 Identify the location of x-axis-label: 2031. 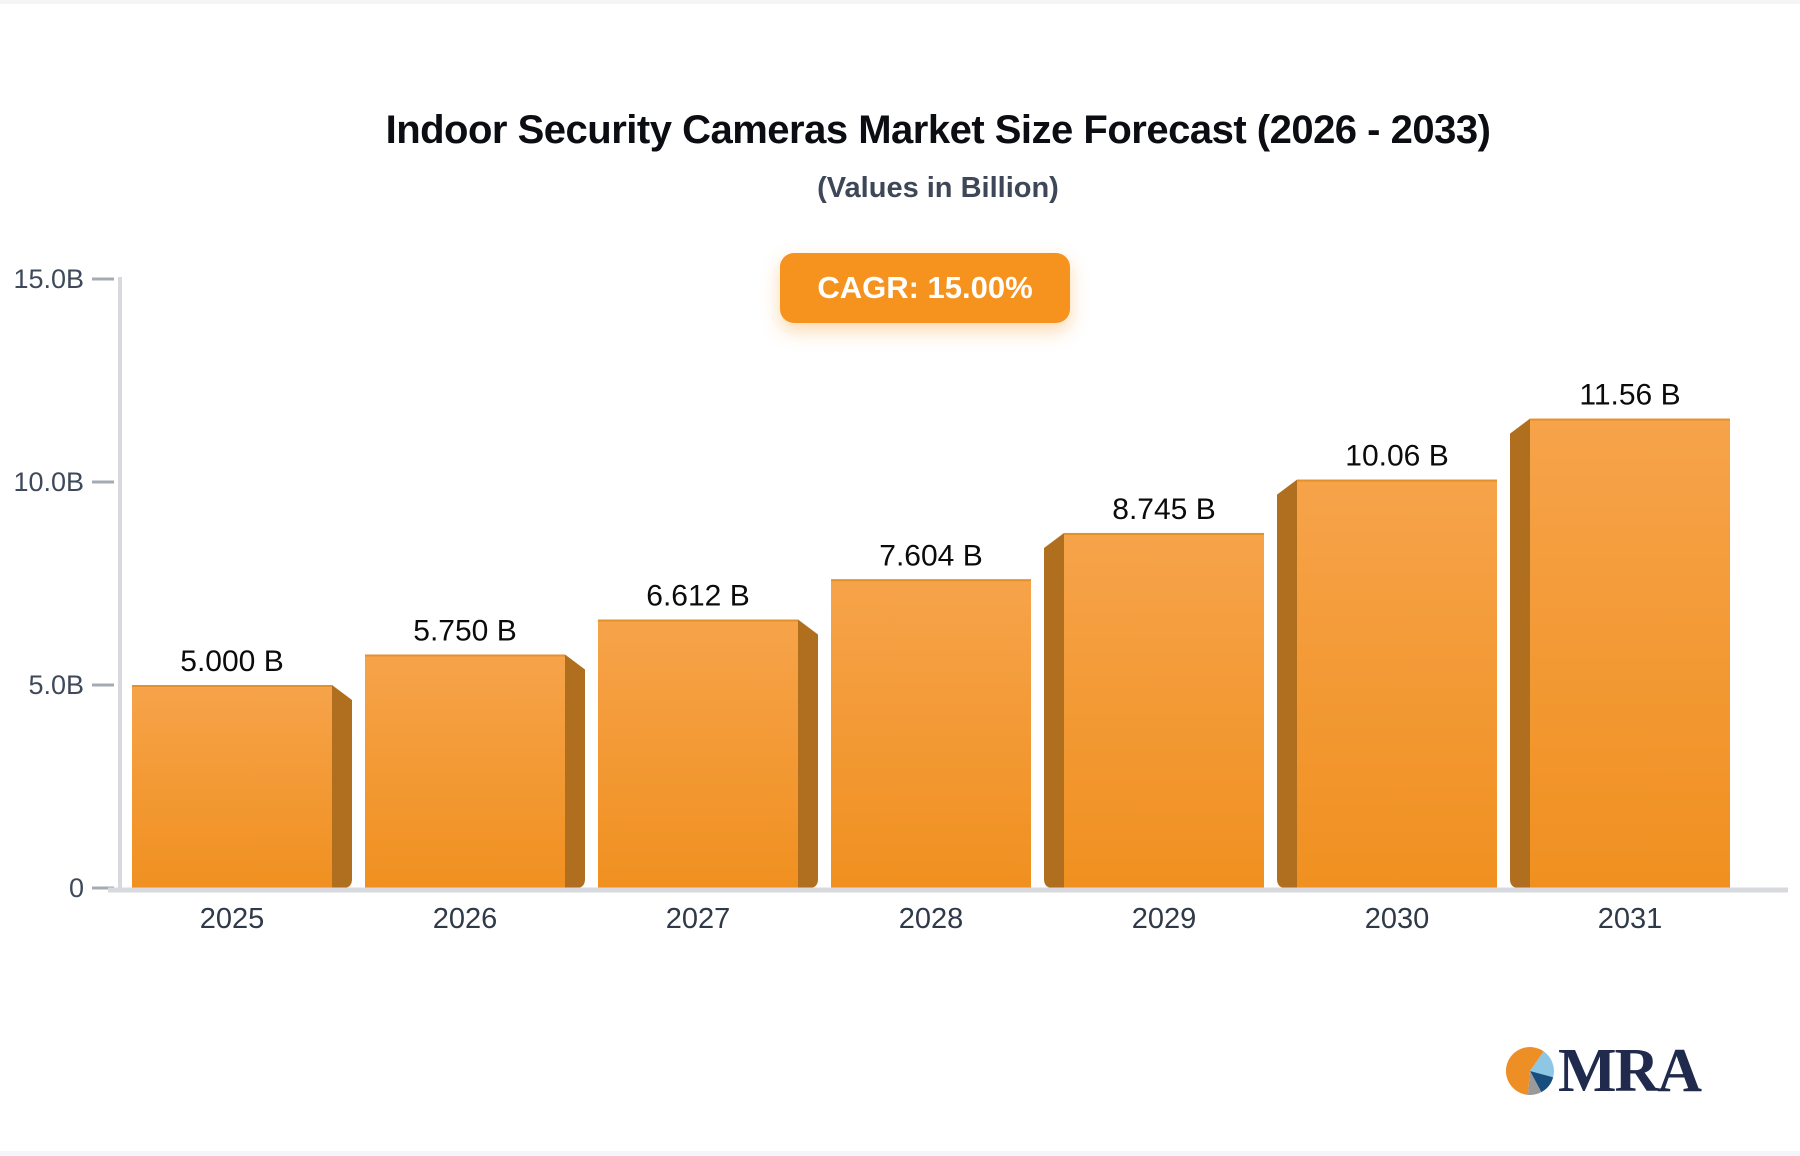
(1630, 919).